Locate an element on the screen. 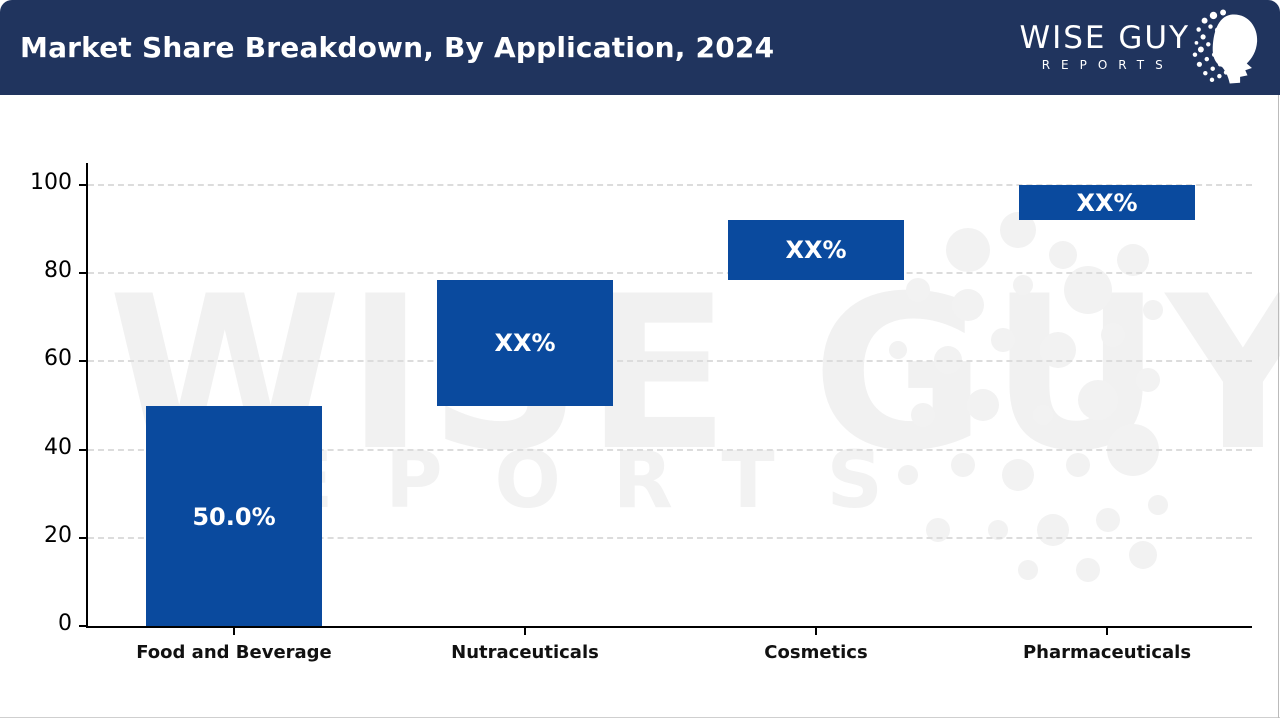  x-axis-category-label: Cosmetics is located at coordinates (816, 652).